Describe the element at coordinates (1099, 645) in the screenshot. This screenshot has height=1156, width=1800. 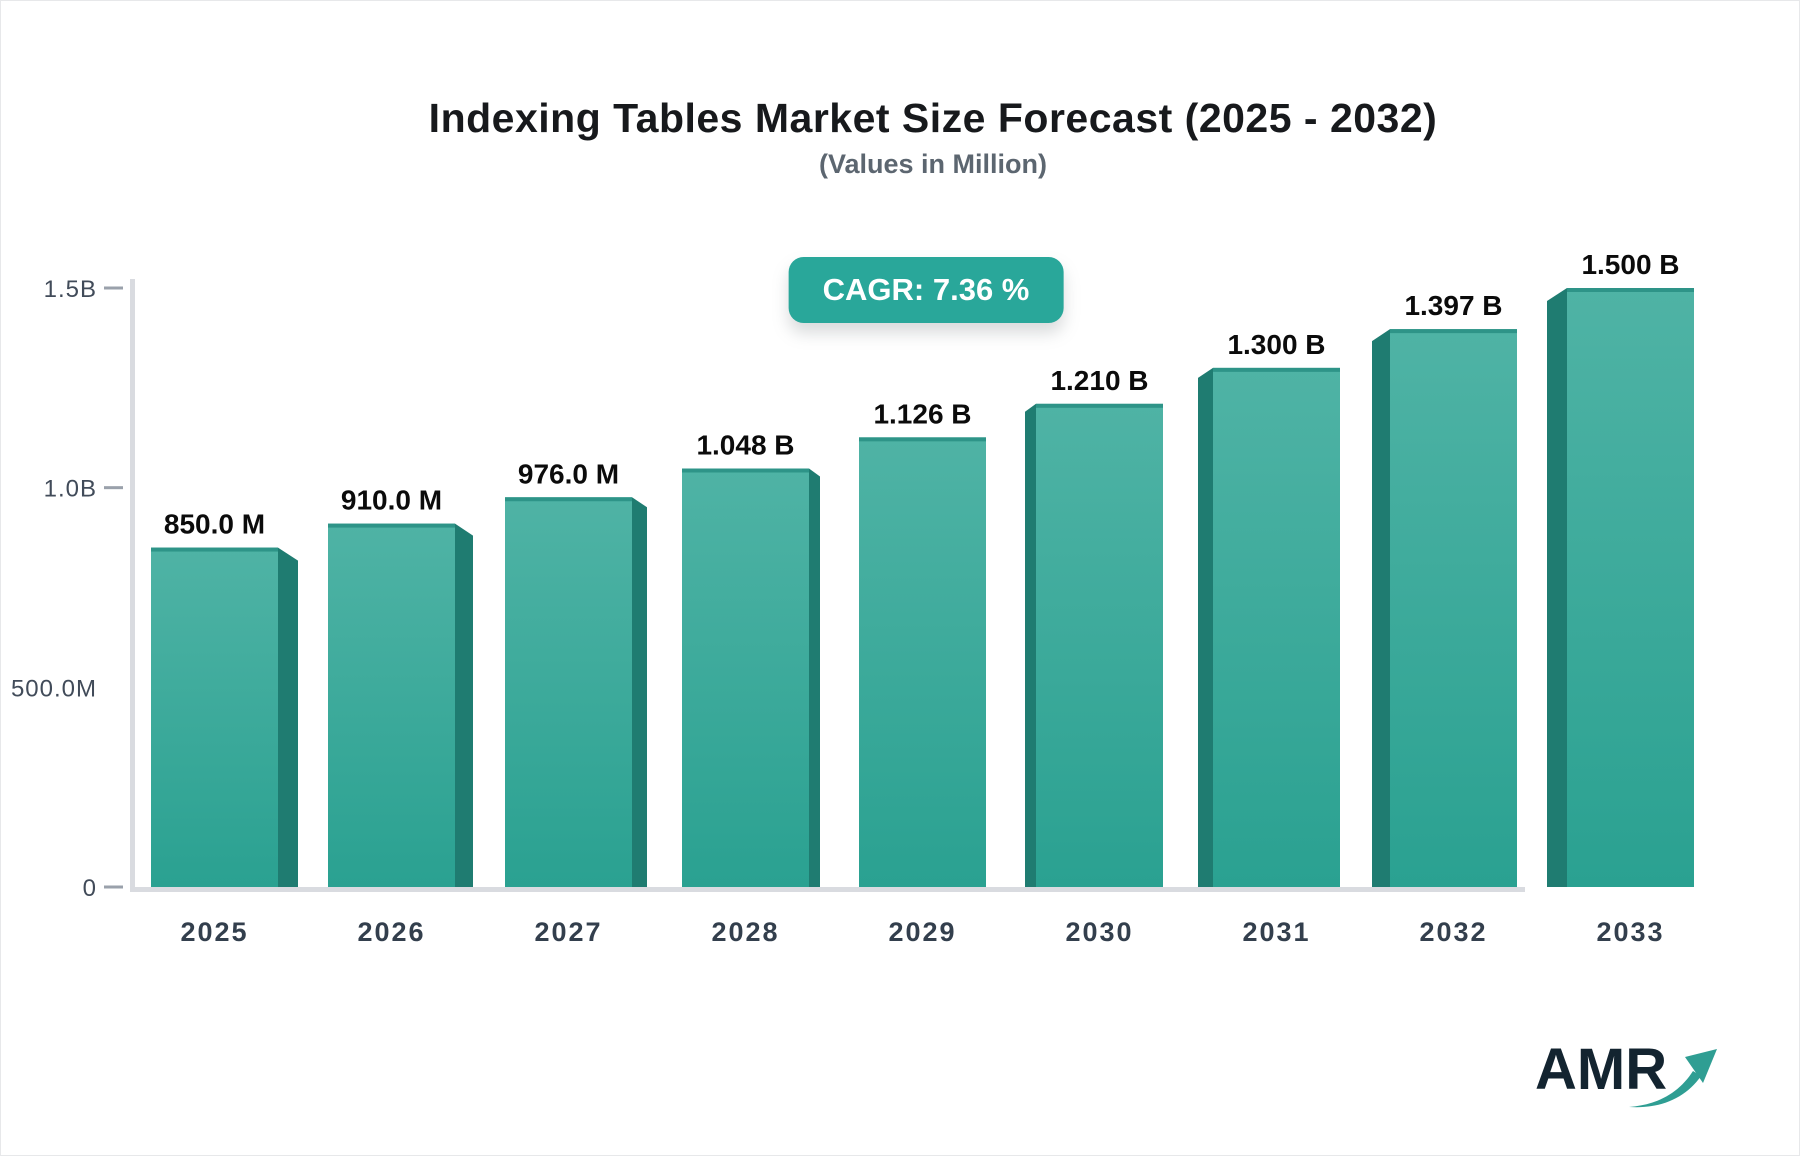
I see `bar-2030` at that location.